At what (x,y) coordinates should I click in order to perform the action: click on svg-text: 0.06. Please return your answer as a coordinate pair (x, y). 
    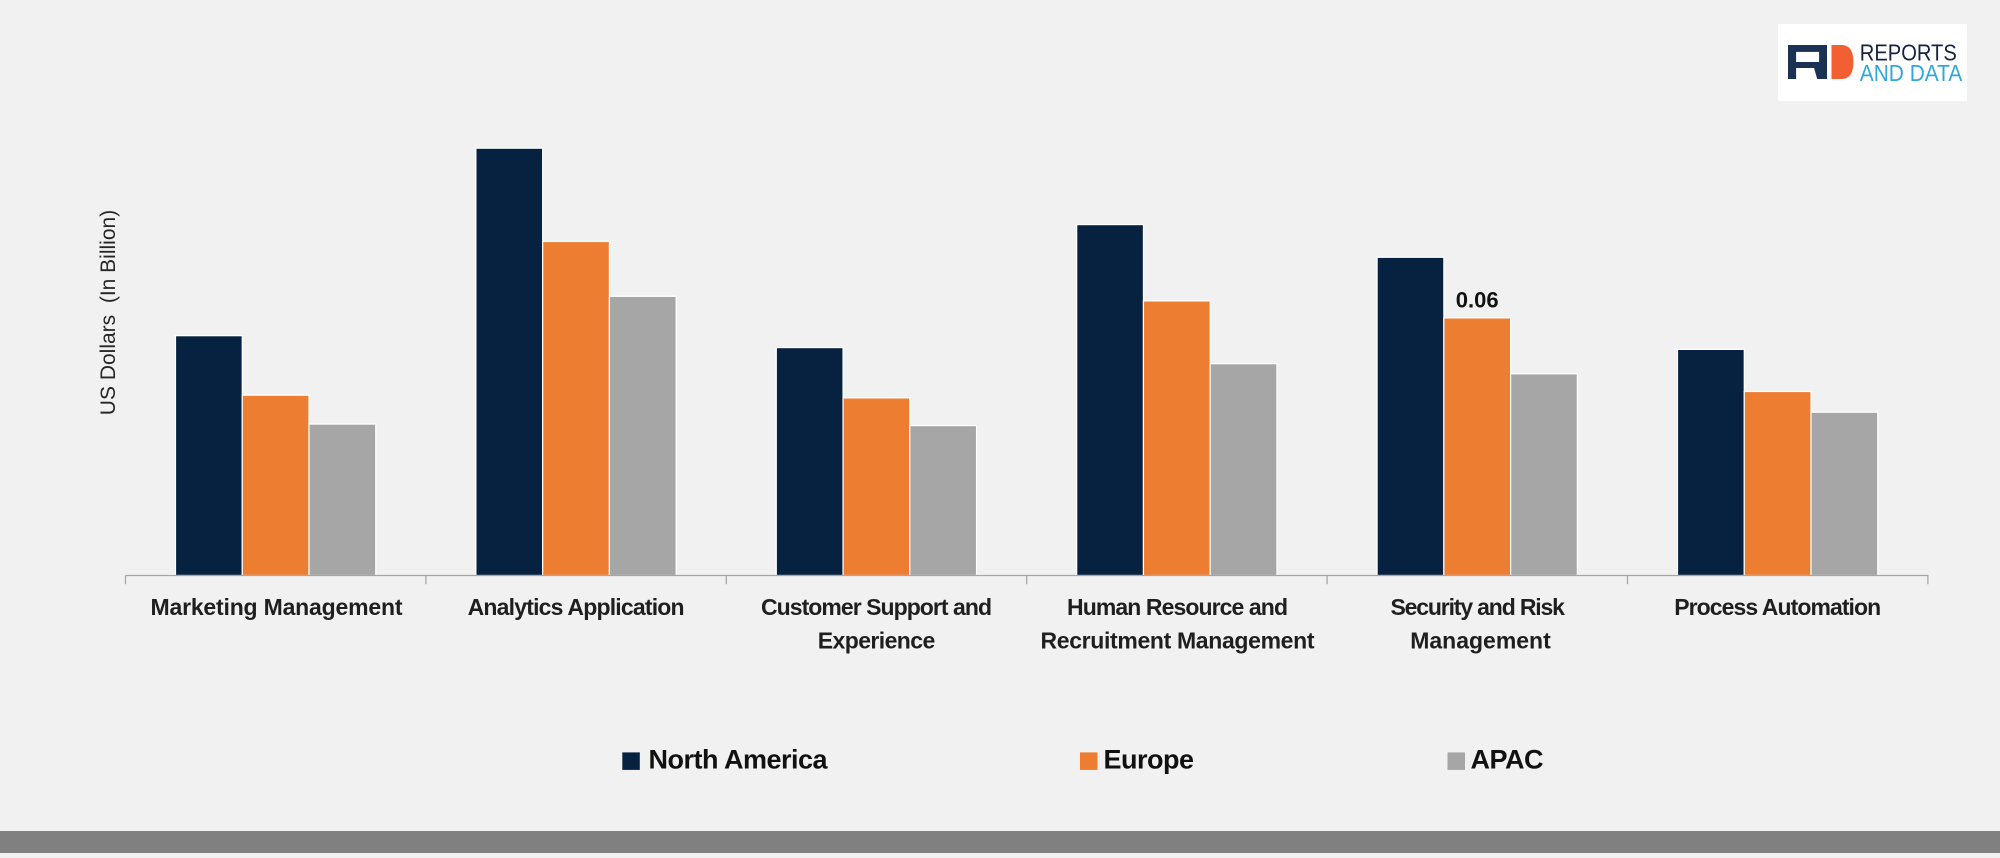
    Looking at the image, I should click on (1477, 299).